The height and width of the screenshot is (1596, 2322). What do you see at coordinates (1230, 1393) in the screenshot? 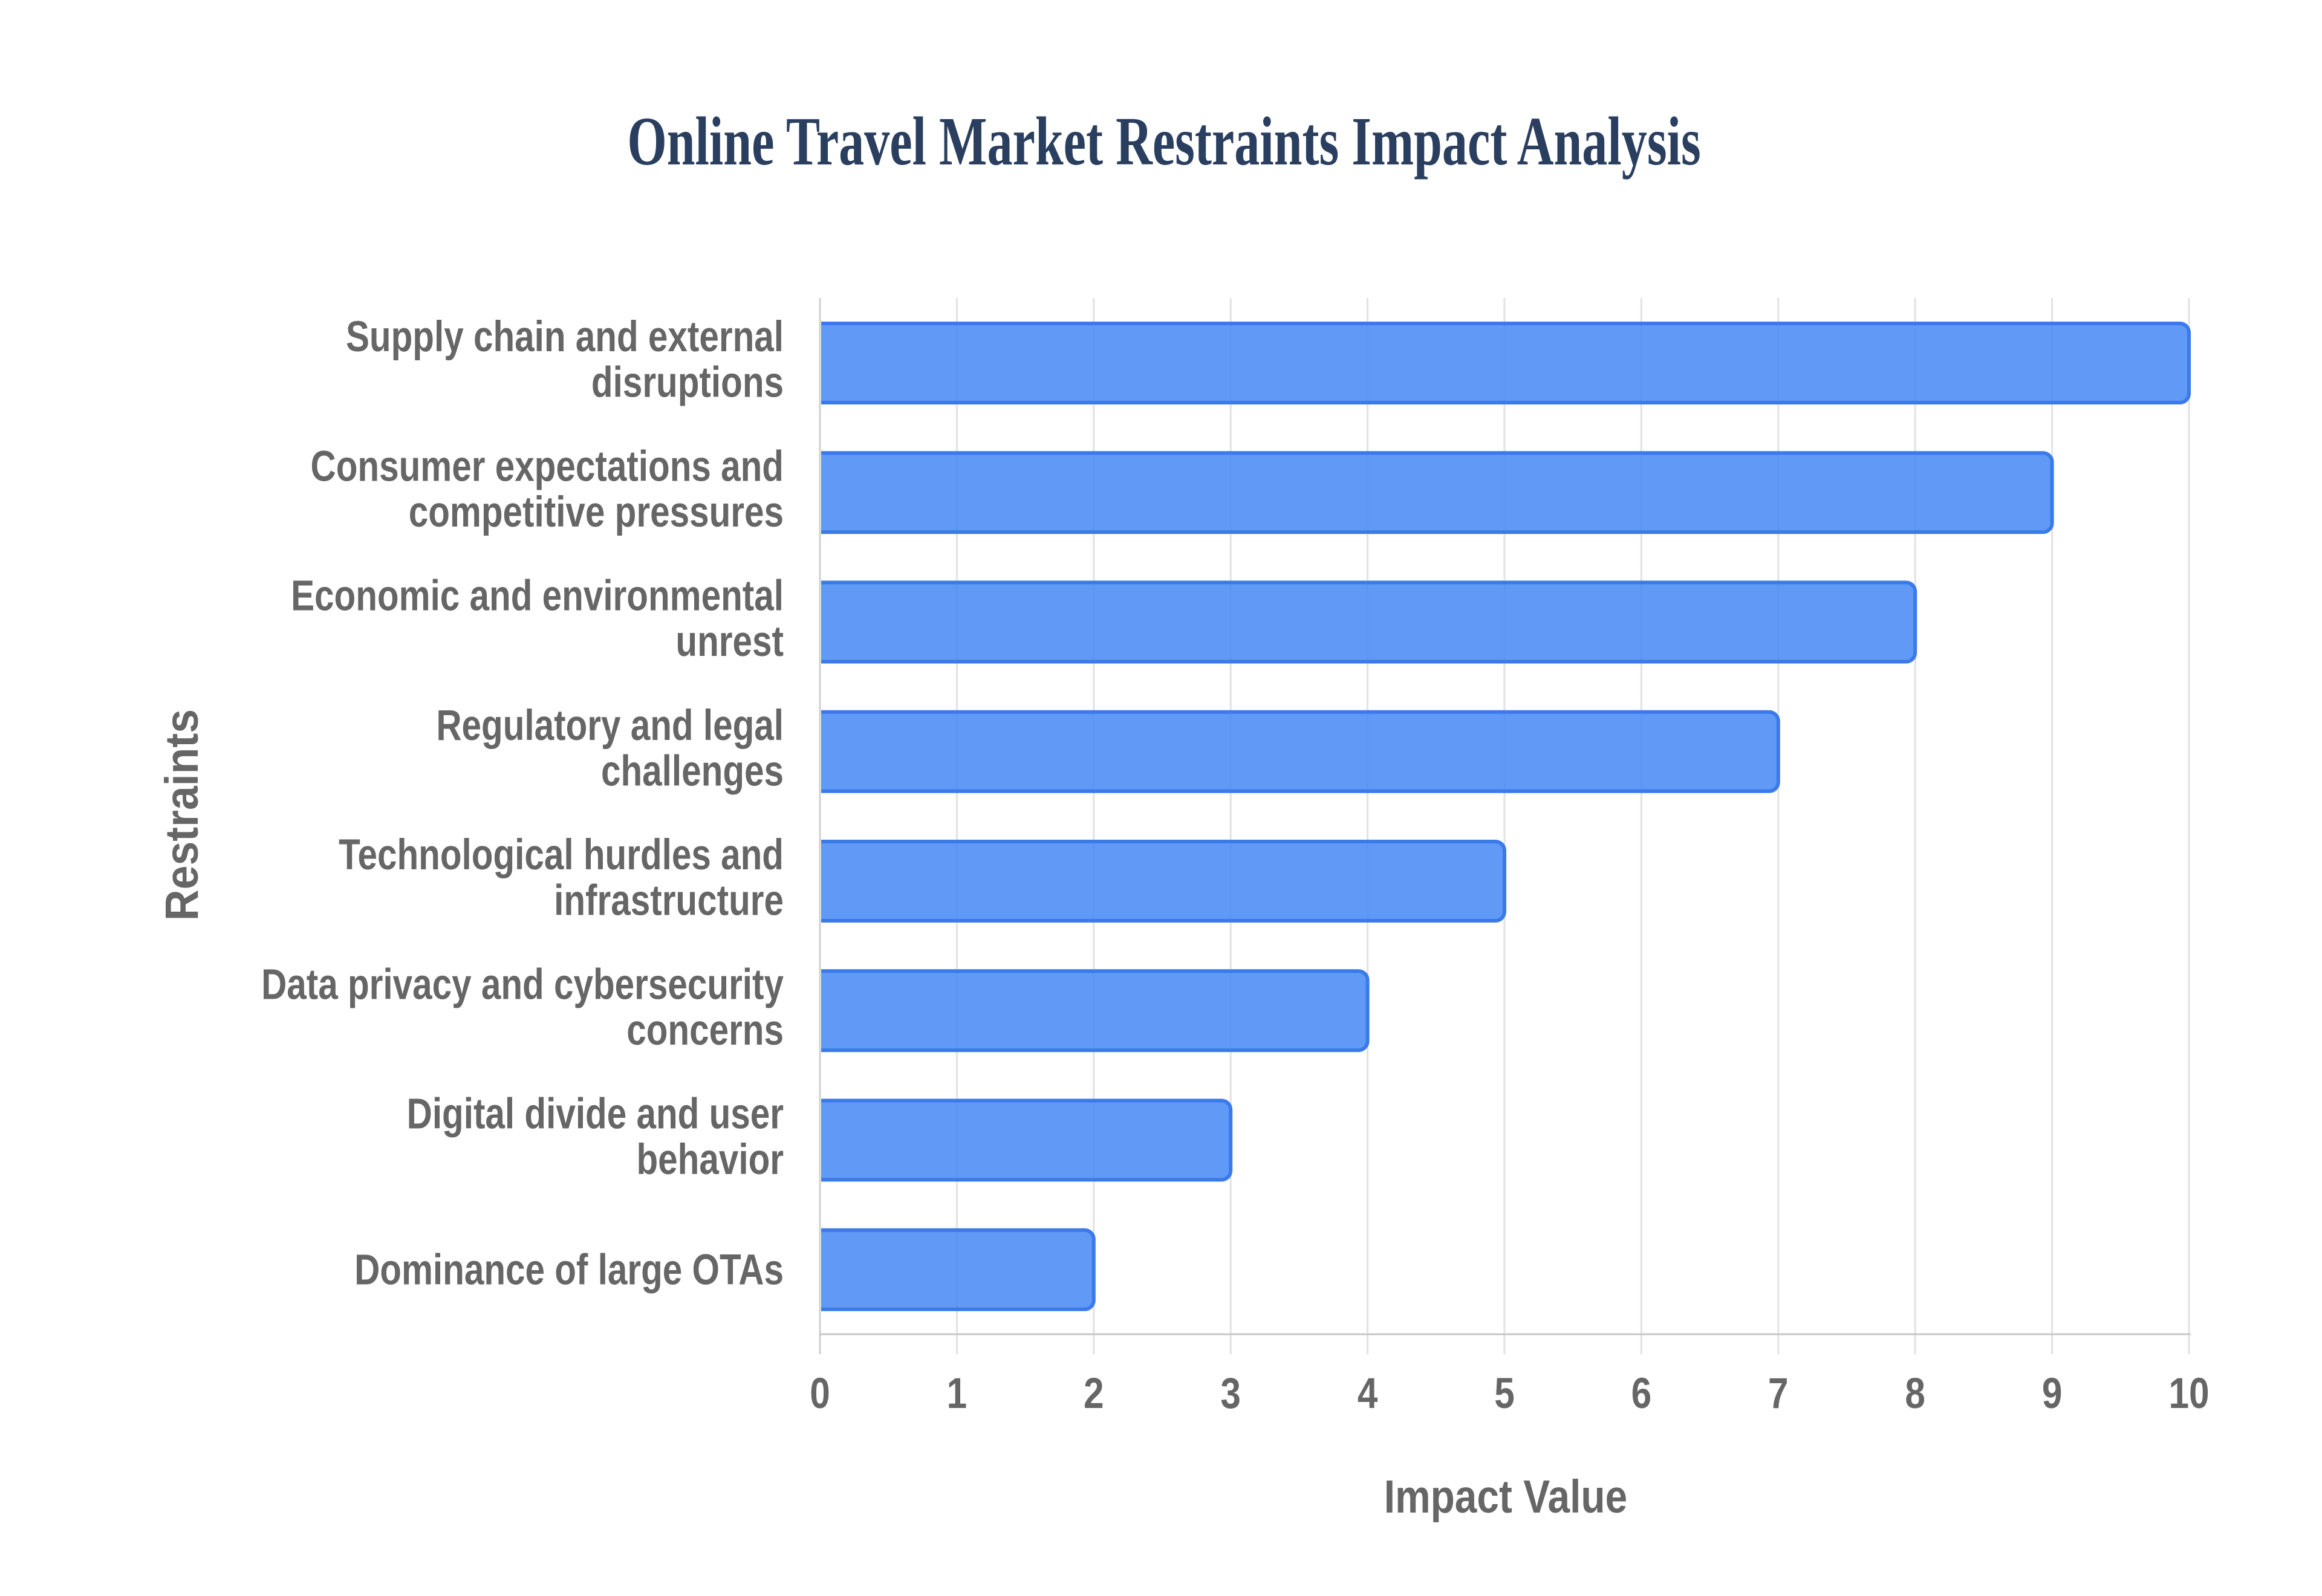
I see `svg-text: 3` at bounding box center [1230, 1393].